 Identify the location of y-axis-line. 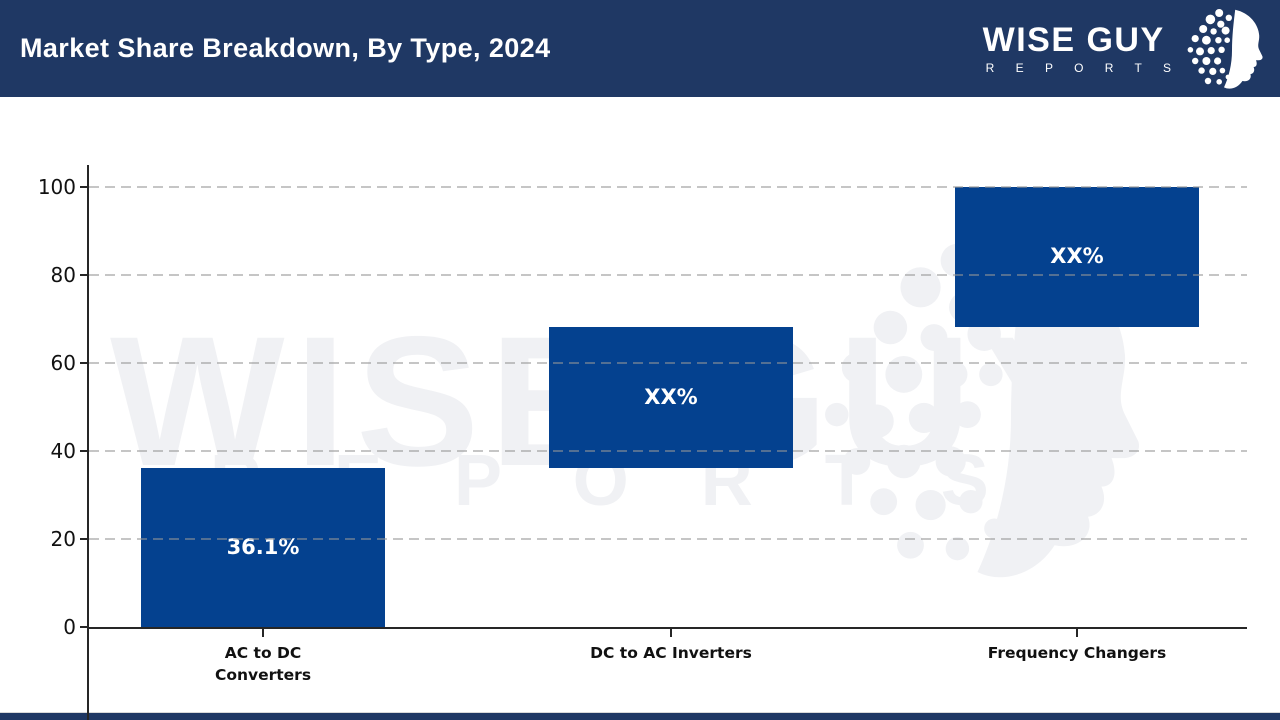
(88, 442).